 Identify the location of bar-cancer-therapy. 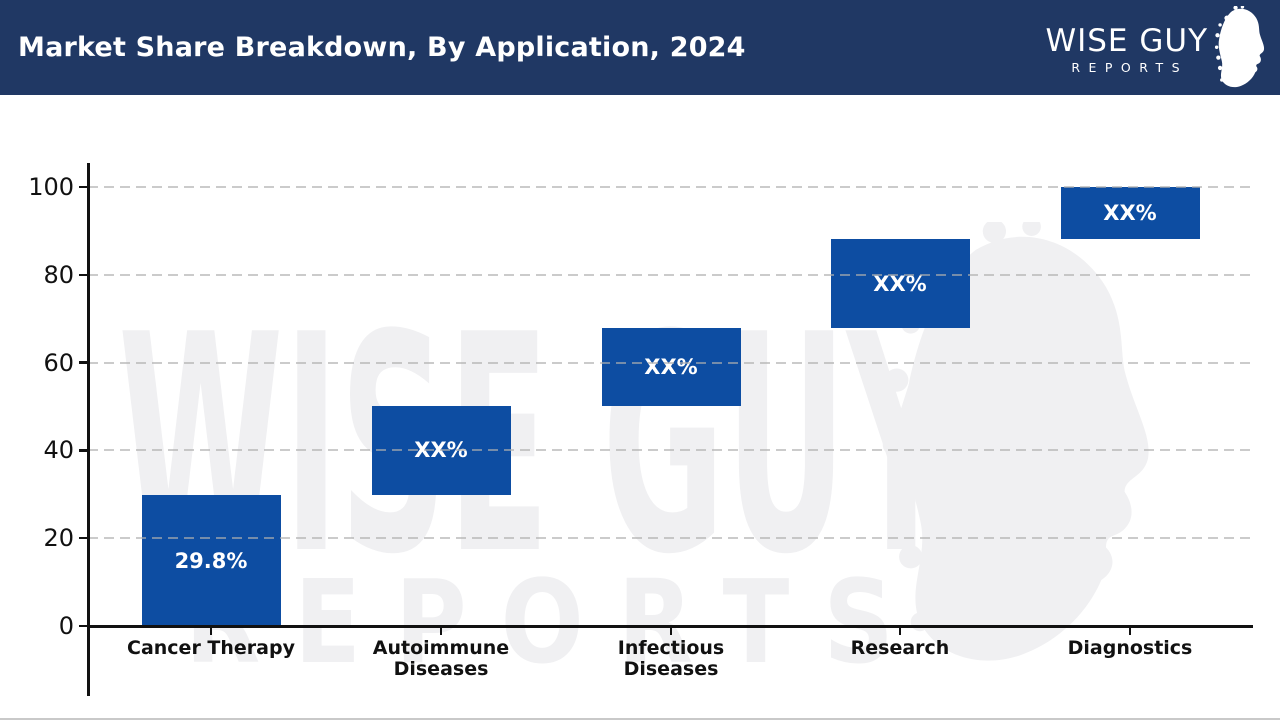
(211, 560).